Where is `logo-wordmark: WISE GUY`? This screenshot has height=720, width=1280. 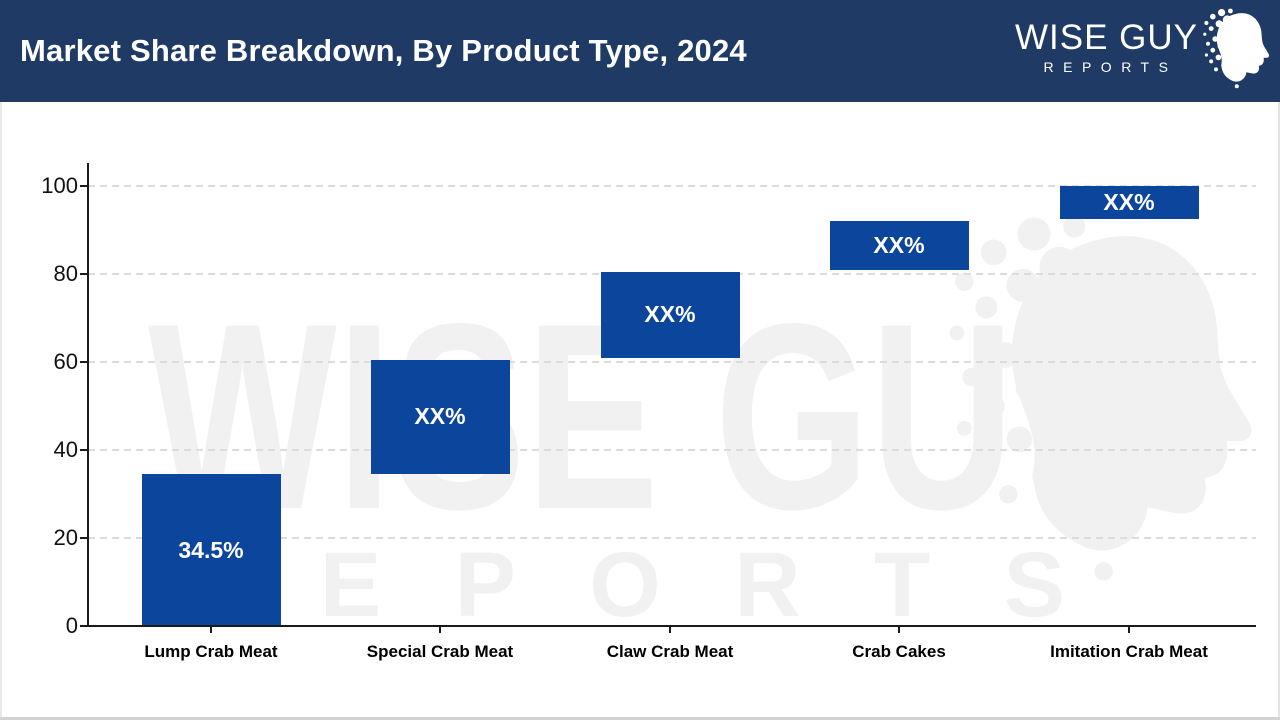 logo-wordmark: WISE GUY is located at coordinates (1106, 37).